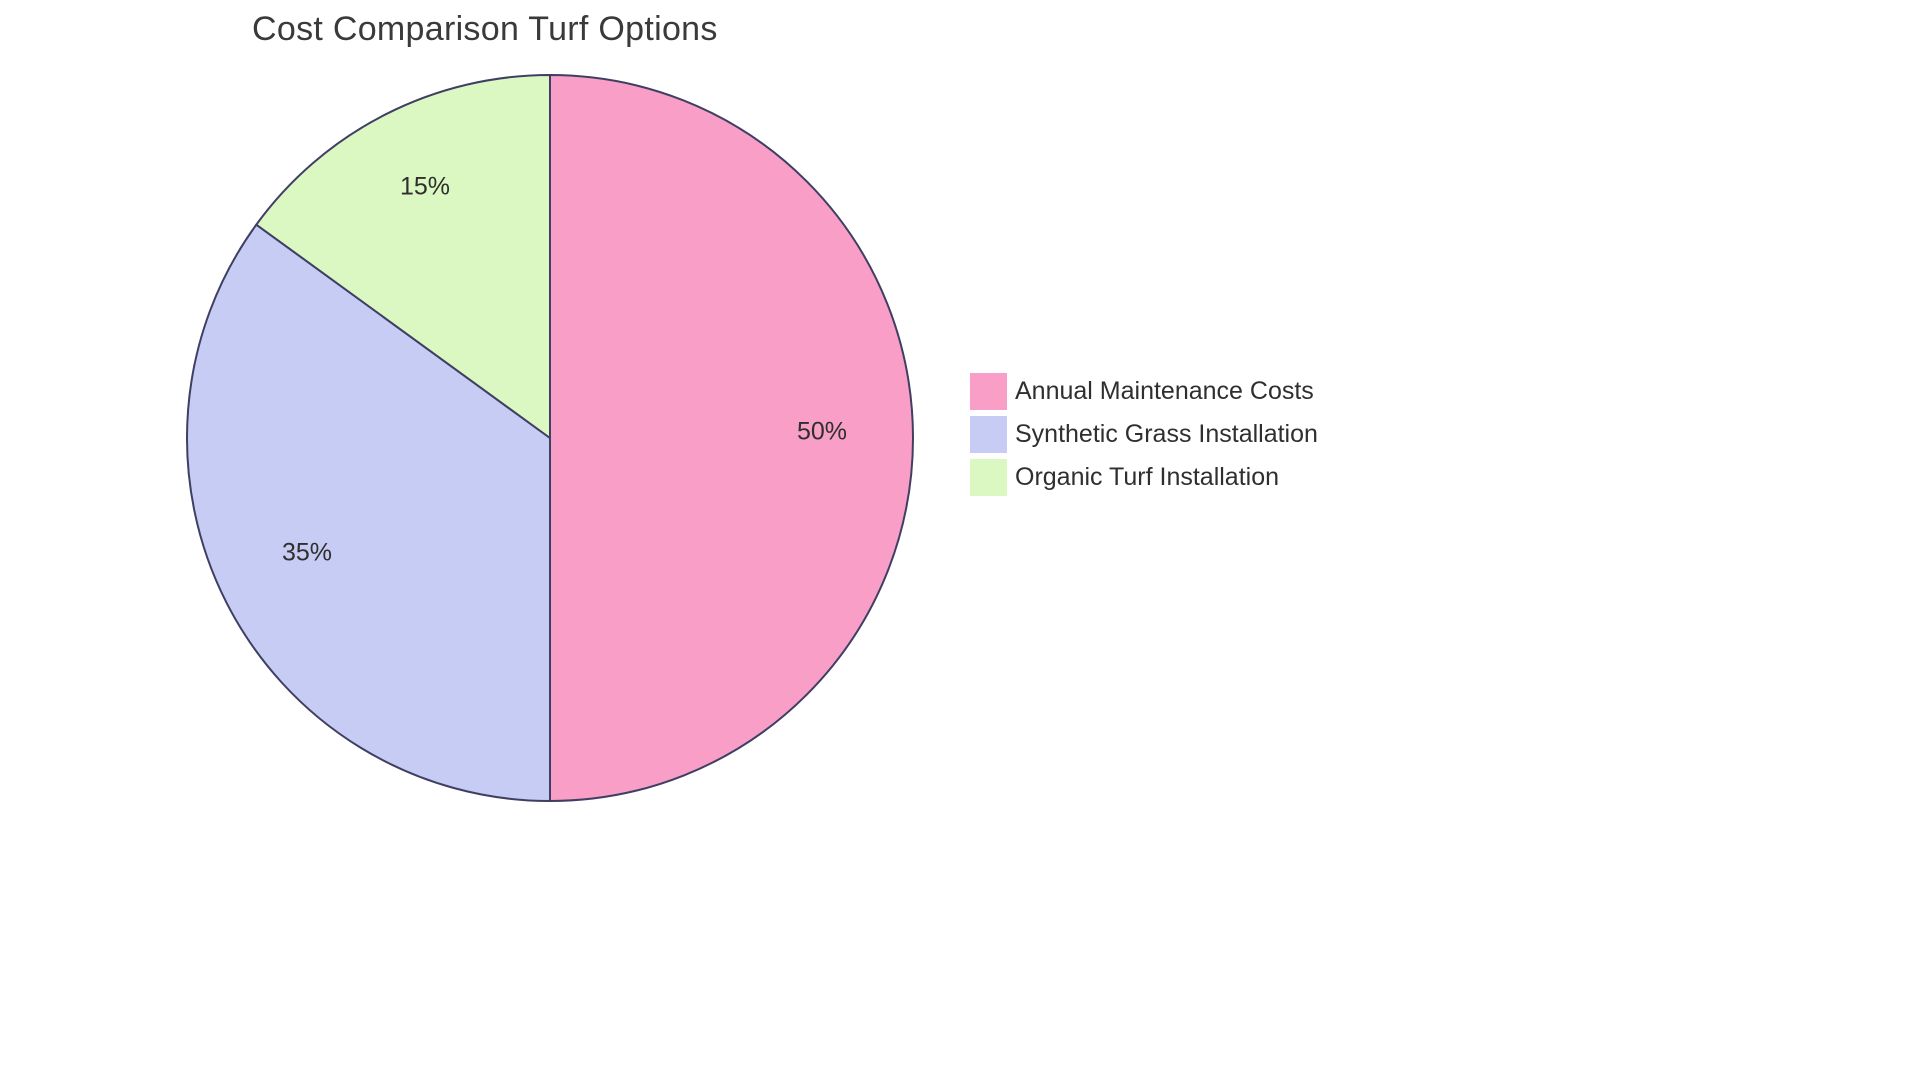 The image size is (1920, 1083). I want to click on pie-percent-label-annual-maintenance: 50%, so click(822, 431).